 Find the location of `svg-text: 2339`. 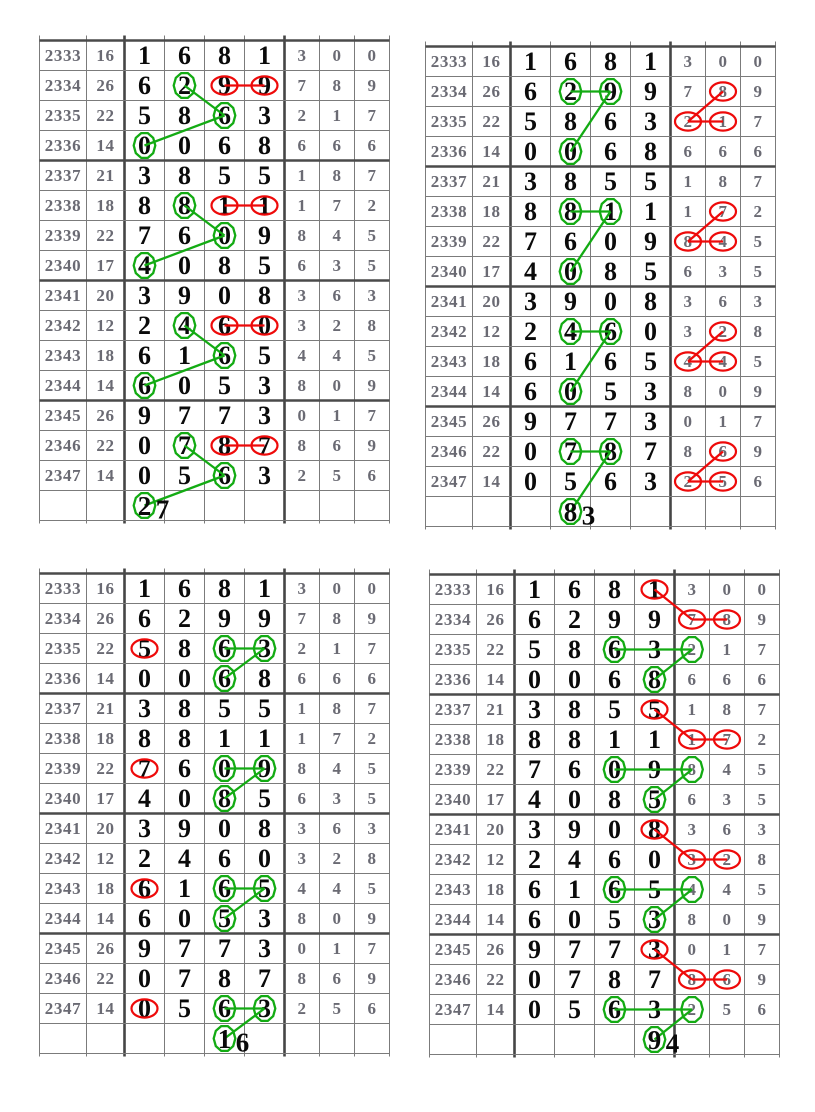

svg-text: 2339 is located at coordinates (449, 241).